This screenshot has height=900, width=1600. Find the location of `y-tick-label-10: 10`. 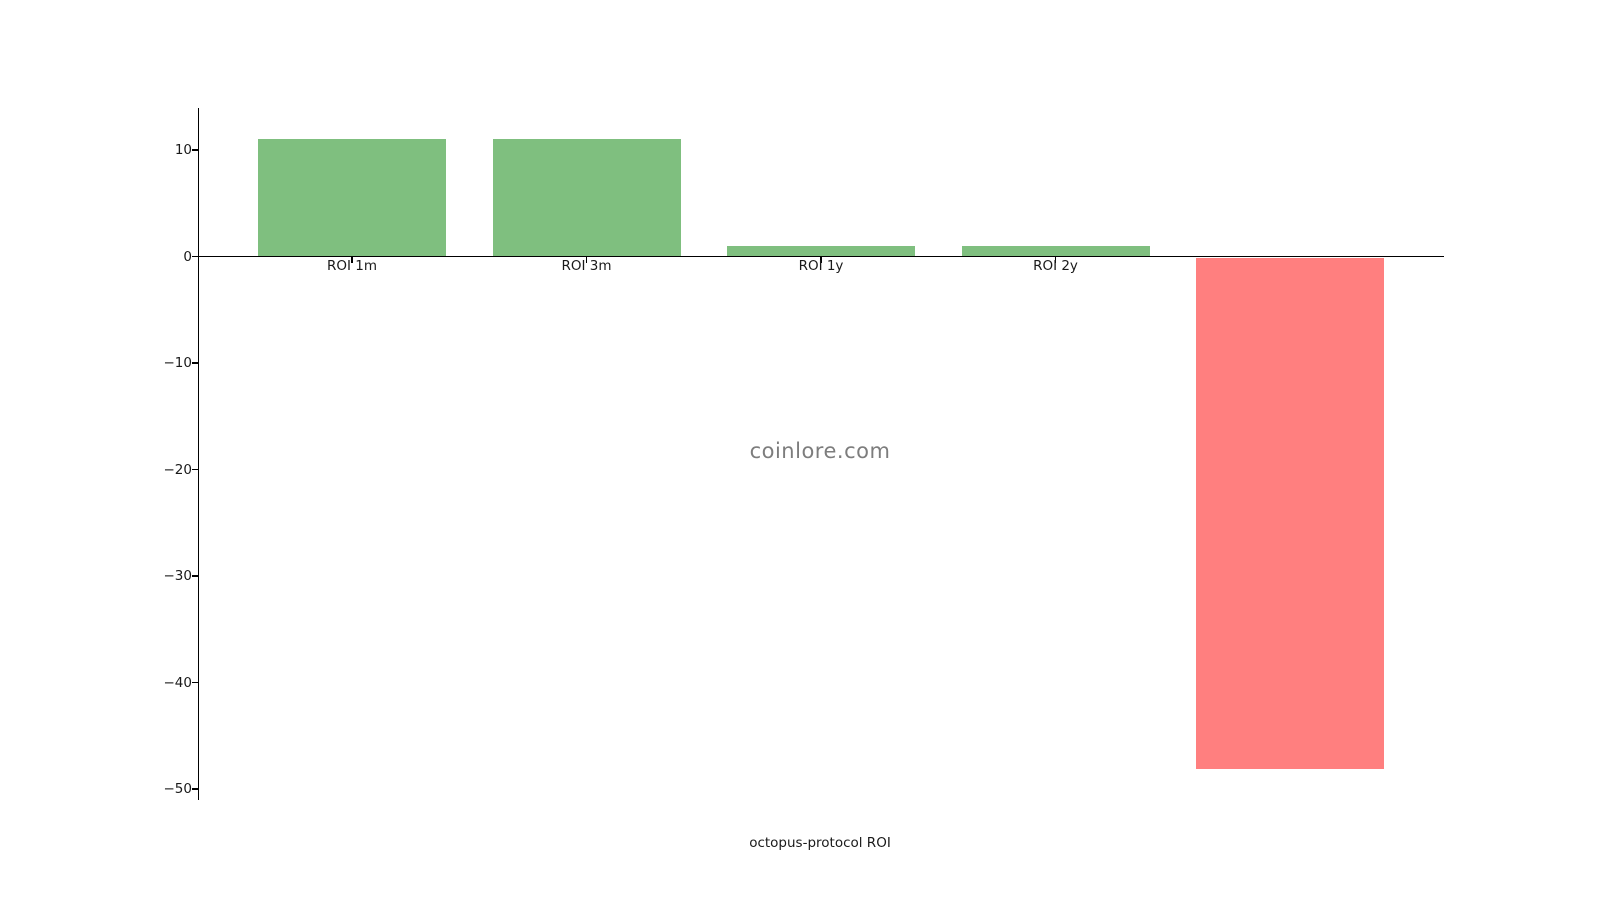

y-tick-label-10: 10 is located at coordinates (183, 150).